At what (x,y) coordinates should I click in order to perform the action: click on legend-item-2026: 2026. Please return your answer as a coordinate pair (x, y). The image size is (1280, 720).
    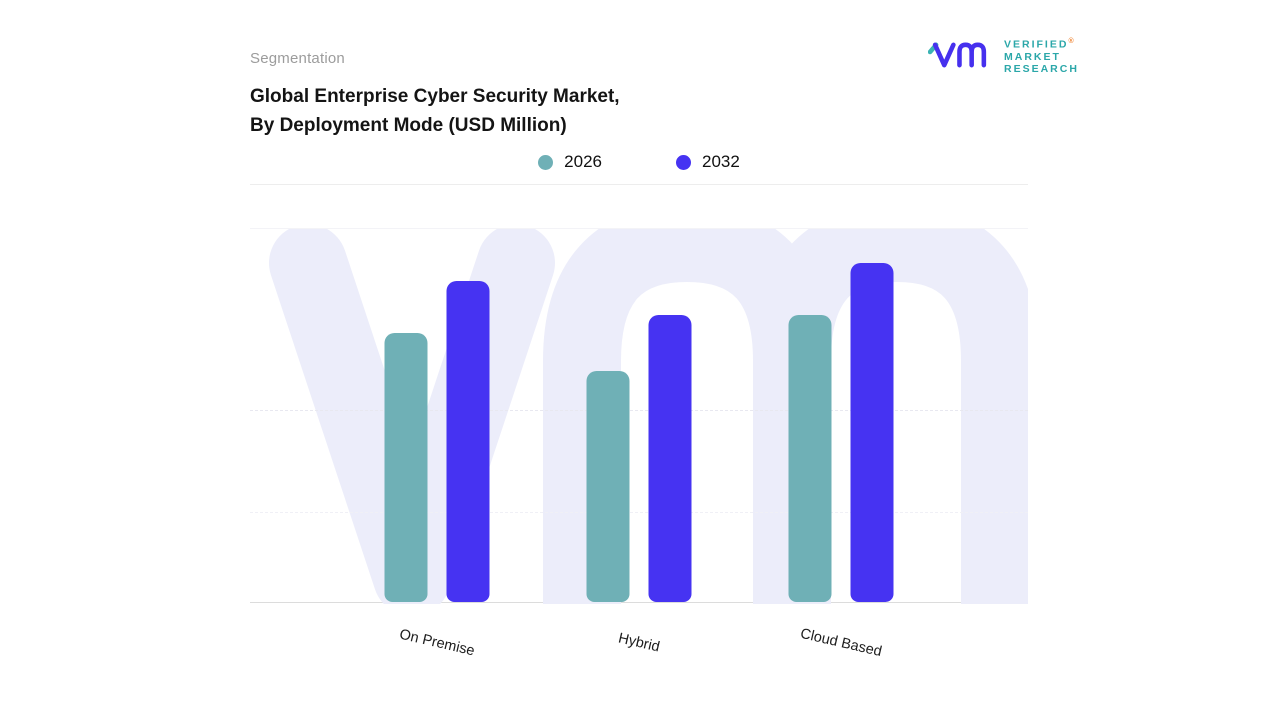
    Looking at the image, I should click on (570, 162).